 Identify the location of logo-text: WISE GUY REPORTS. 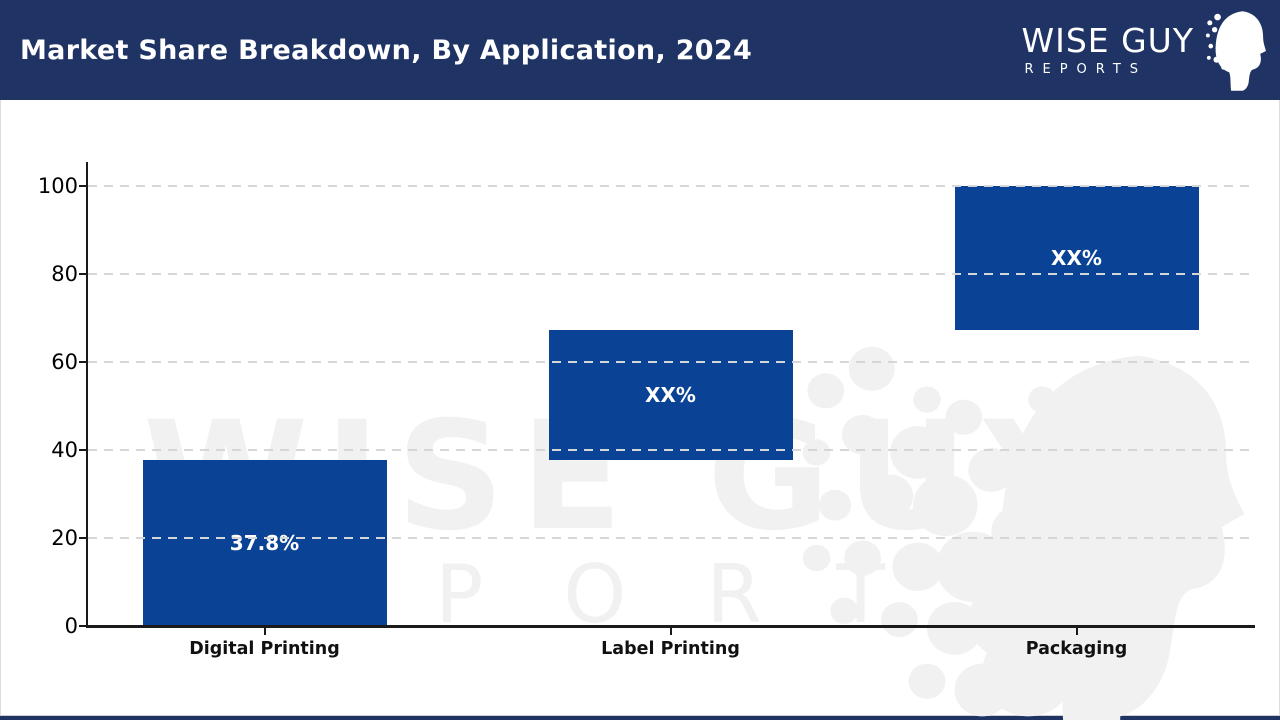
(1107, 49).